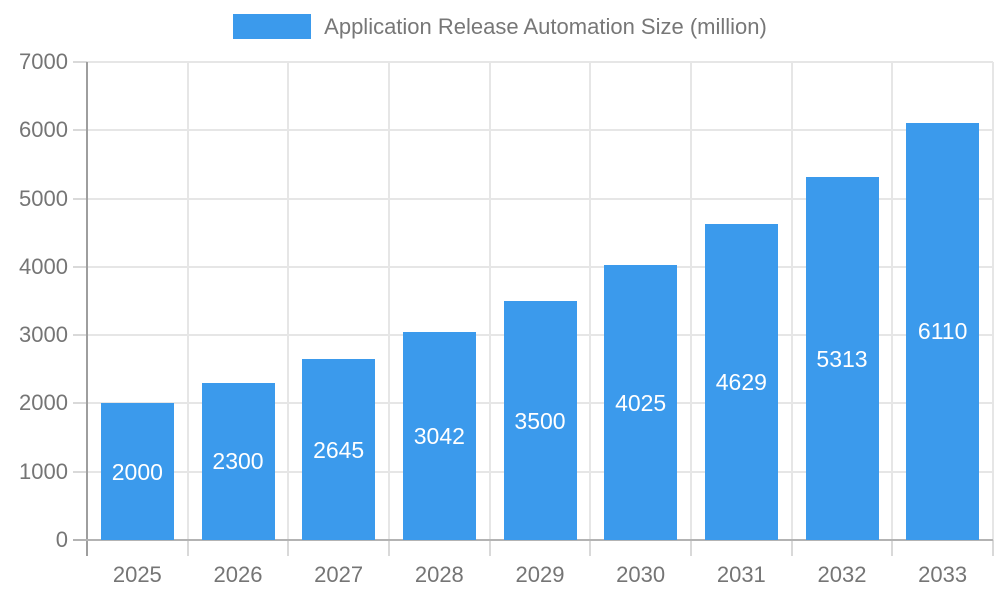  I want to click on x-tick-label: 2029, so click(540, 574).